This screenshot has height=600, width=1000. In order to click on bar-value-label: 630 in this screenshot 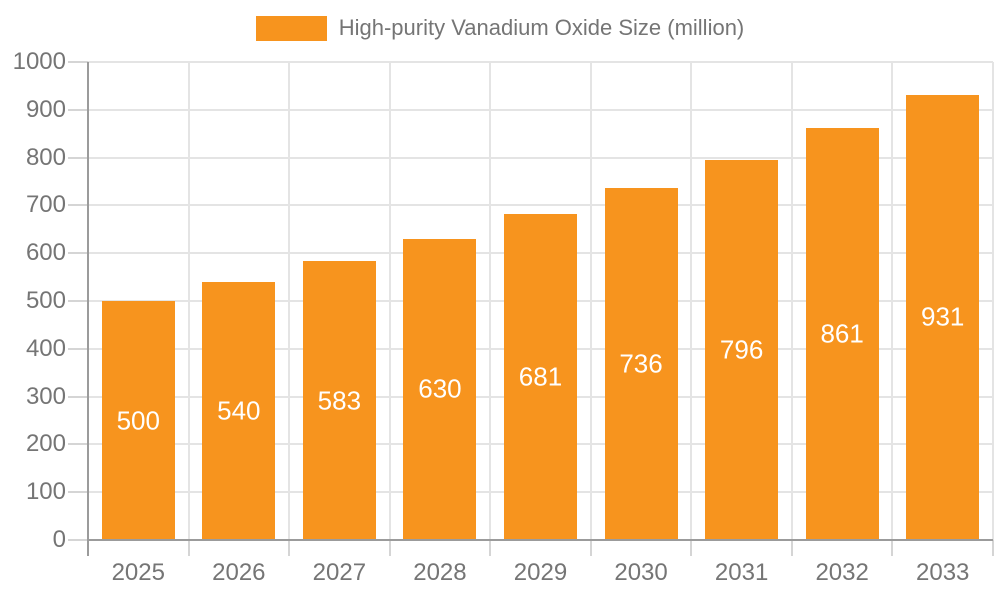, I will do `click(440, 388)`.